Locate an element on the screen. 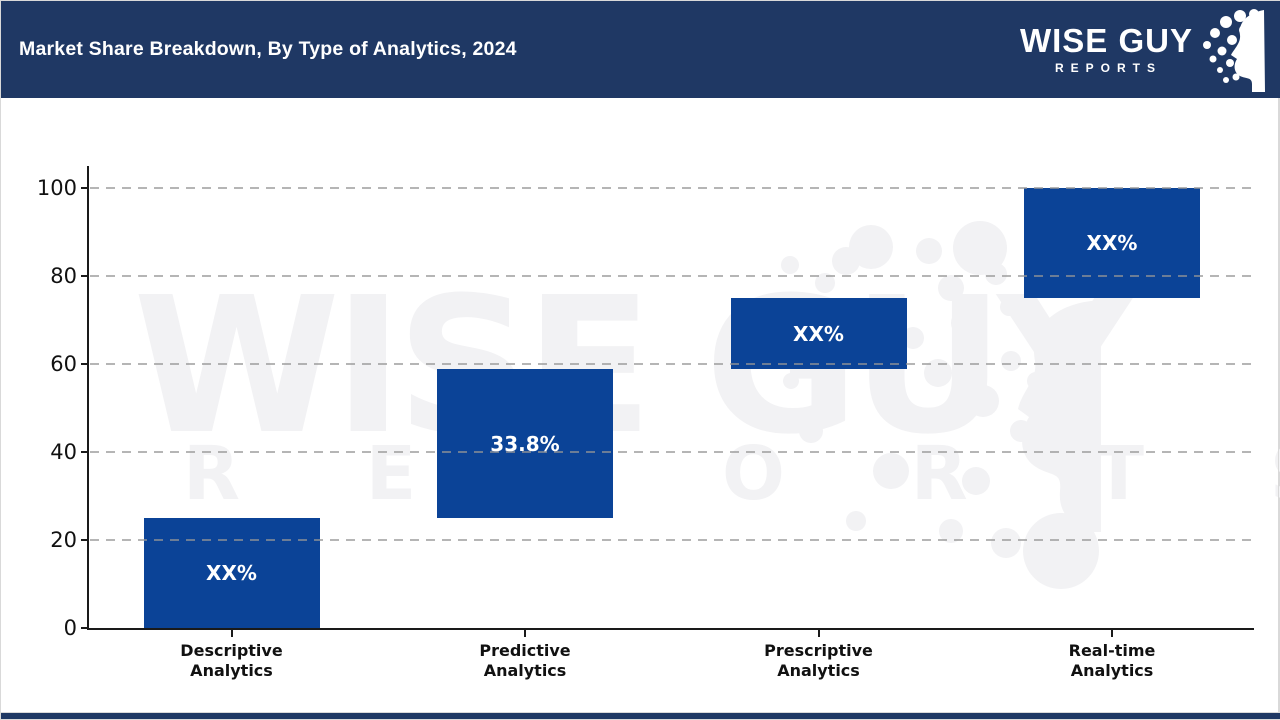  x-axis-category-label: Prescriptive Analytics is located at coordinates (818, 661).